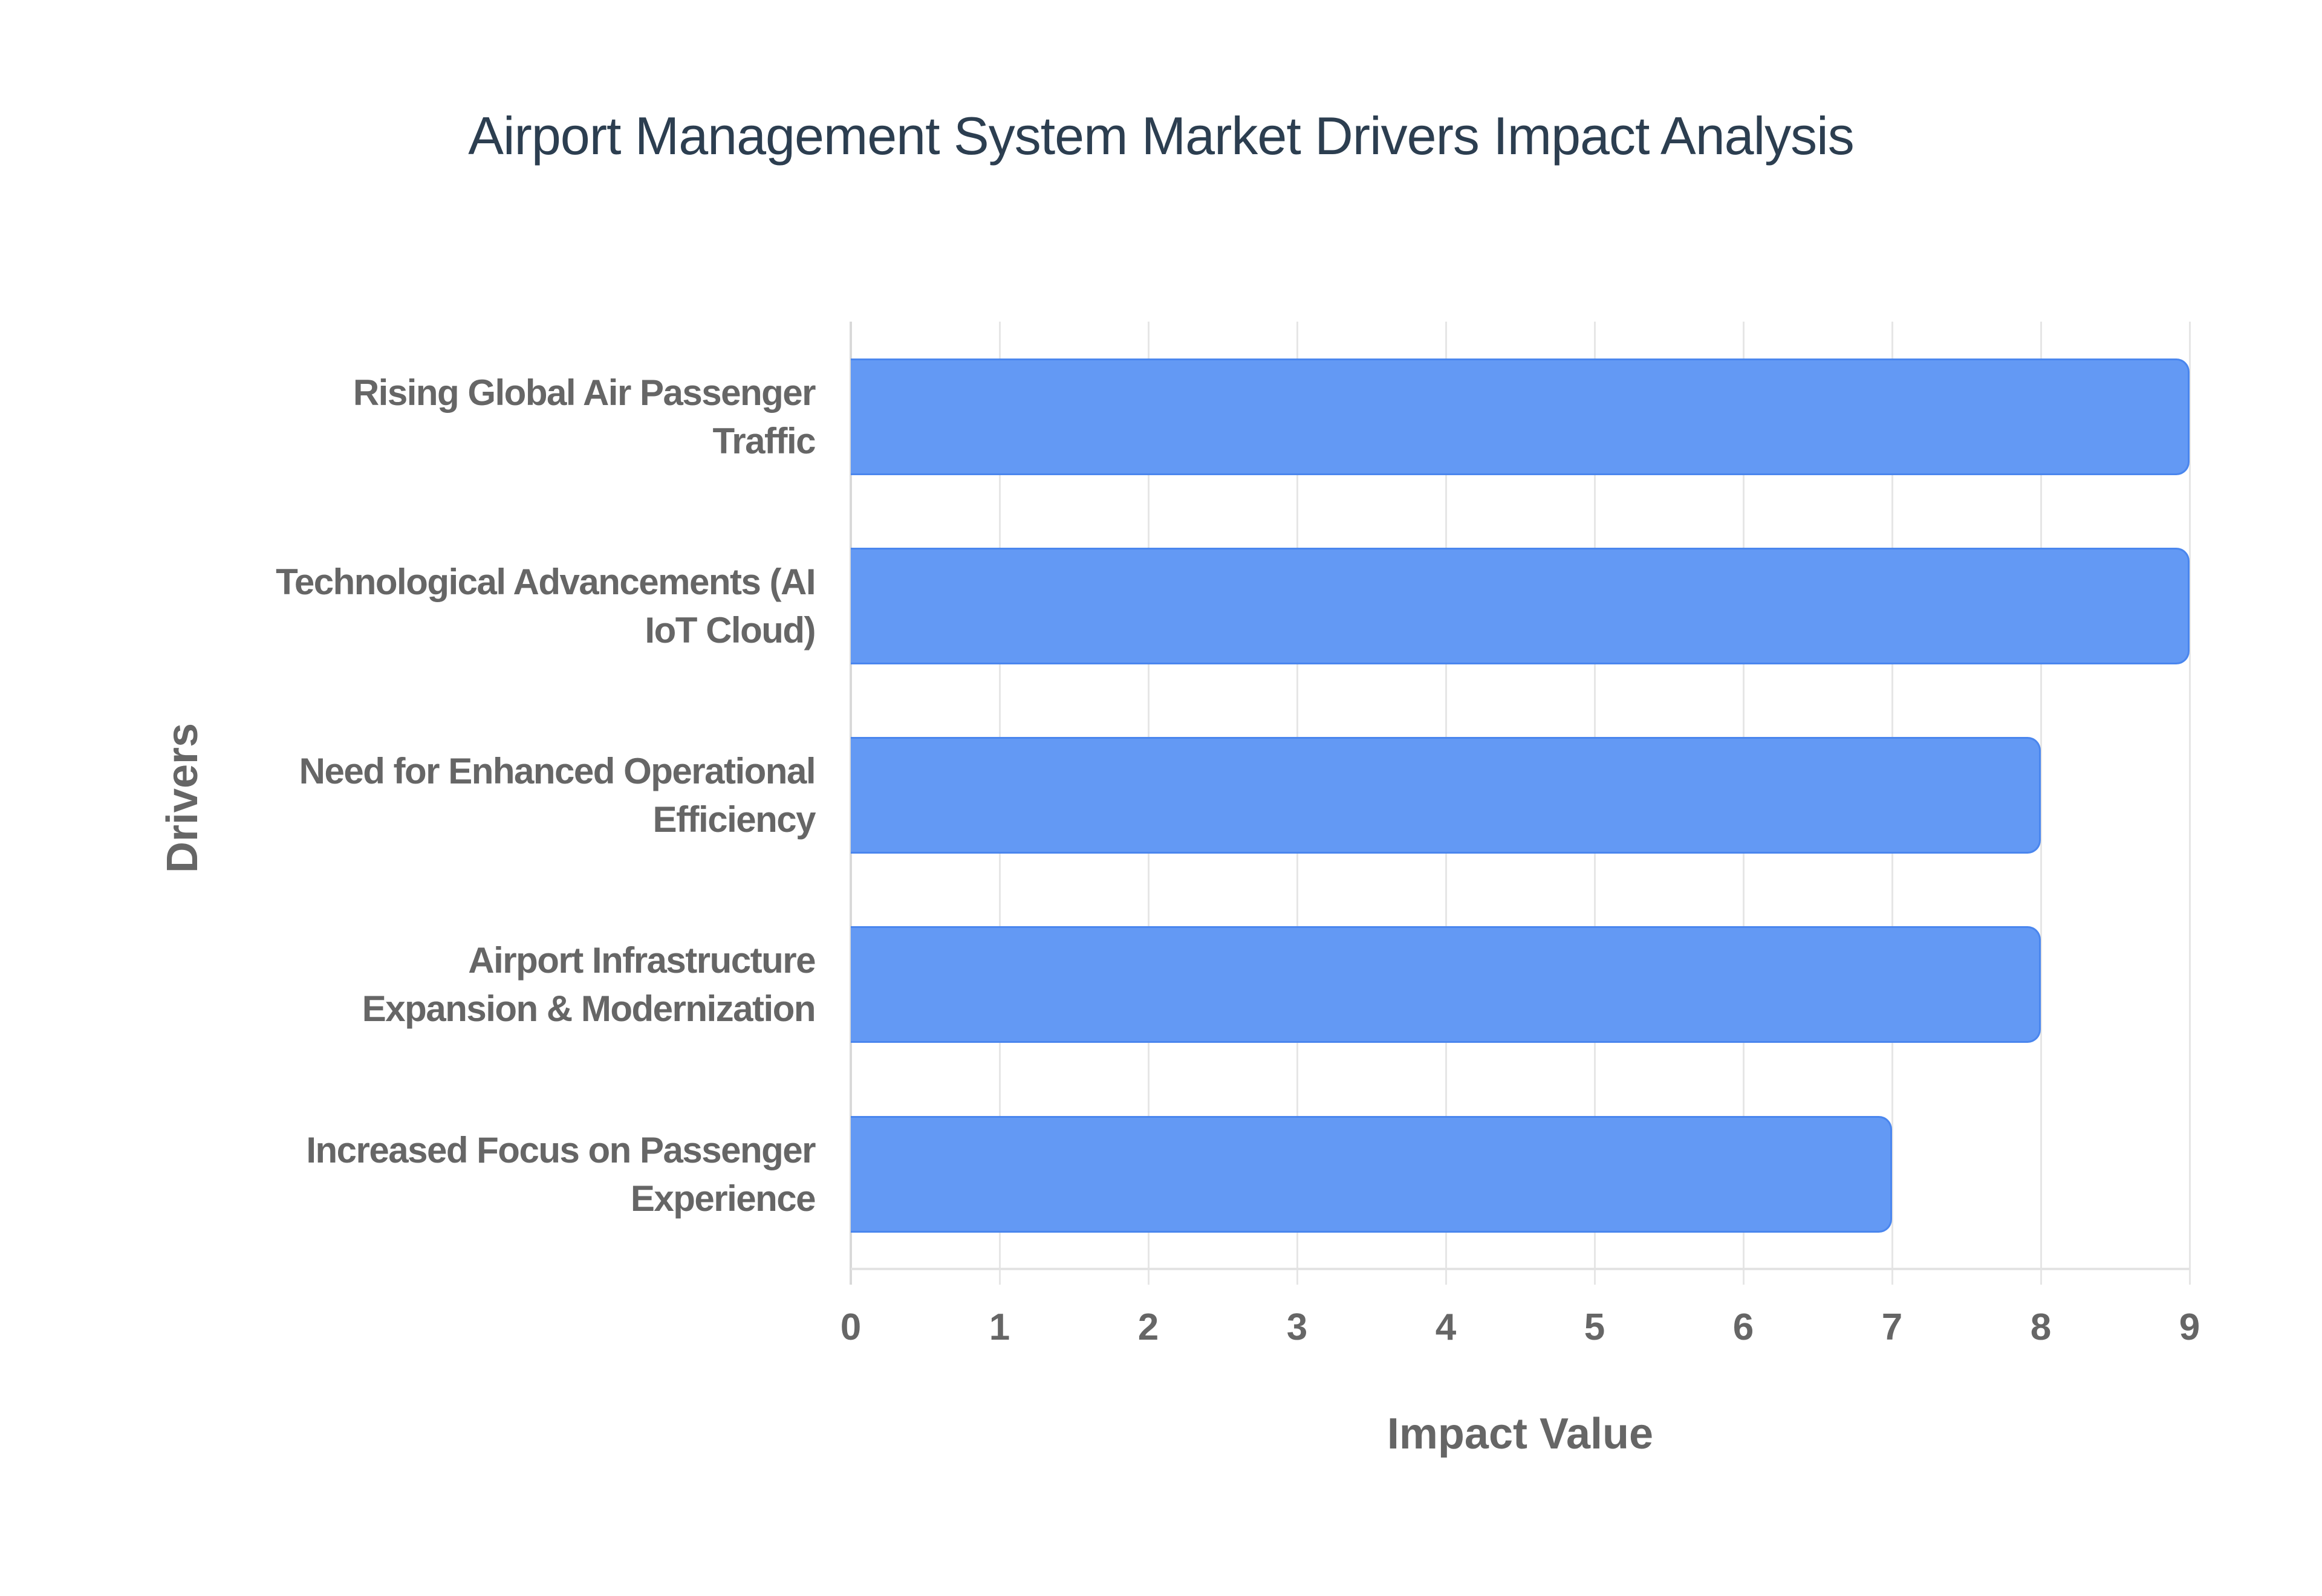 Image resolution: width=2322 pixels, height=1596 pixels. Describe the element at coordinates (2041, 1327) in the screenshot. I see `x-tick-8: 8` at that location.